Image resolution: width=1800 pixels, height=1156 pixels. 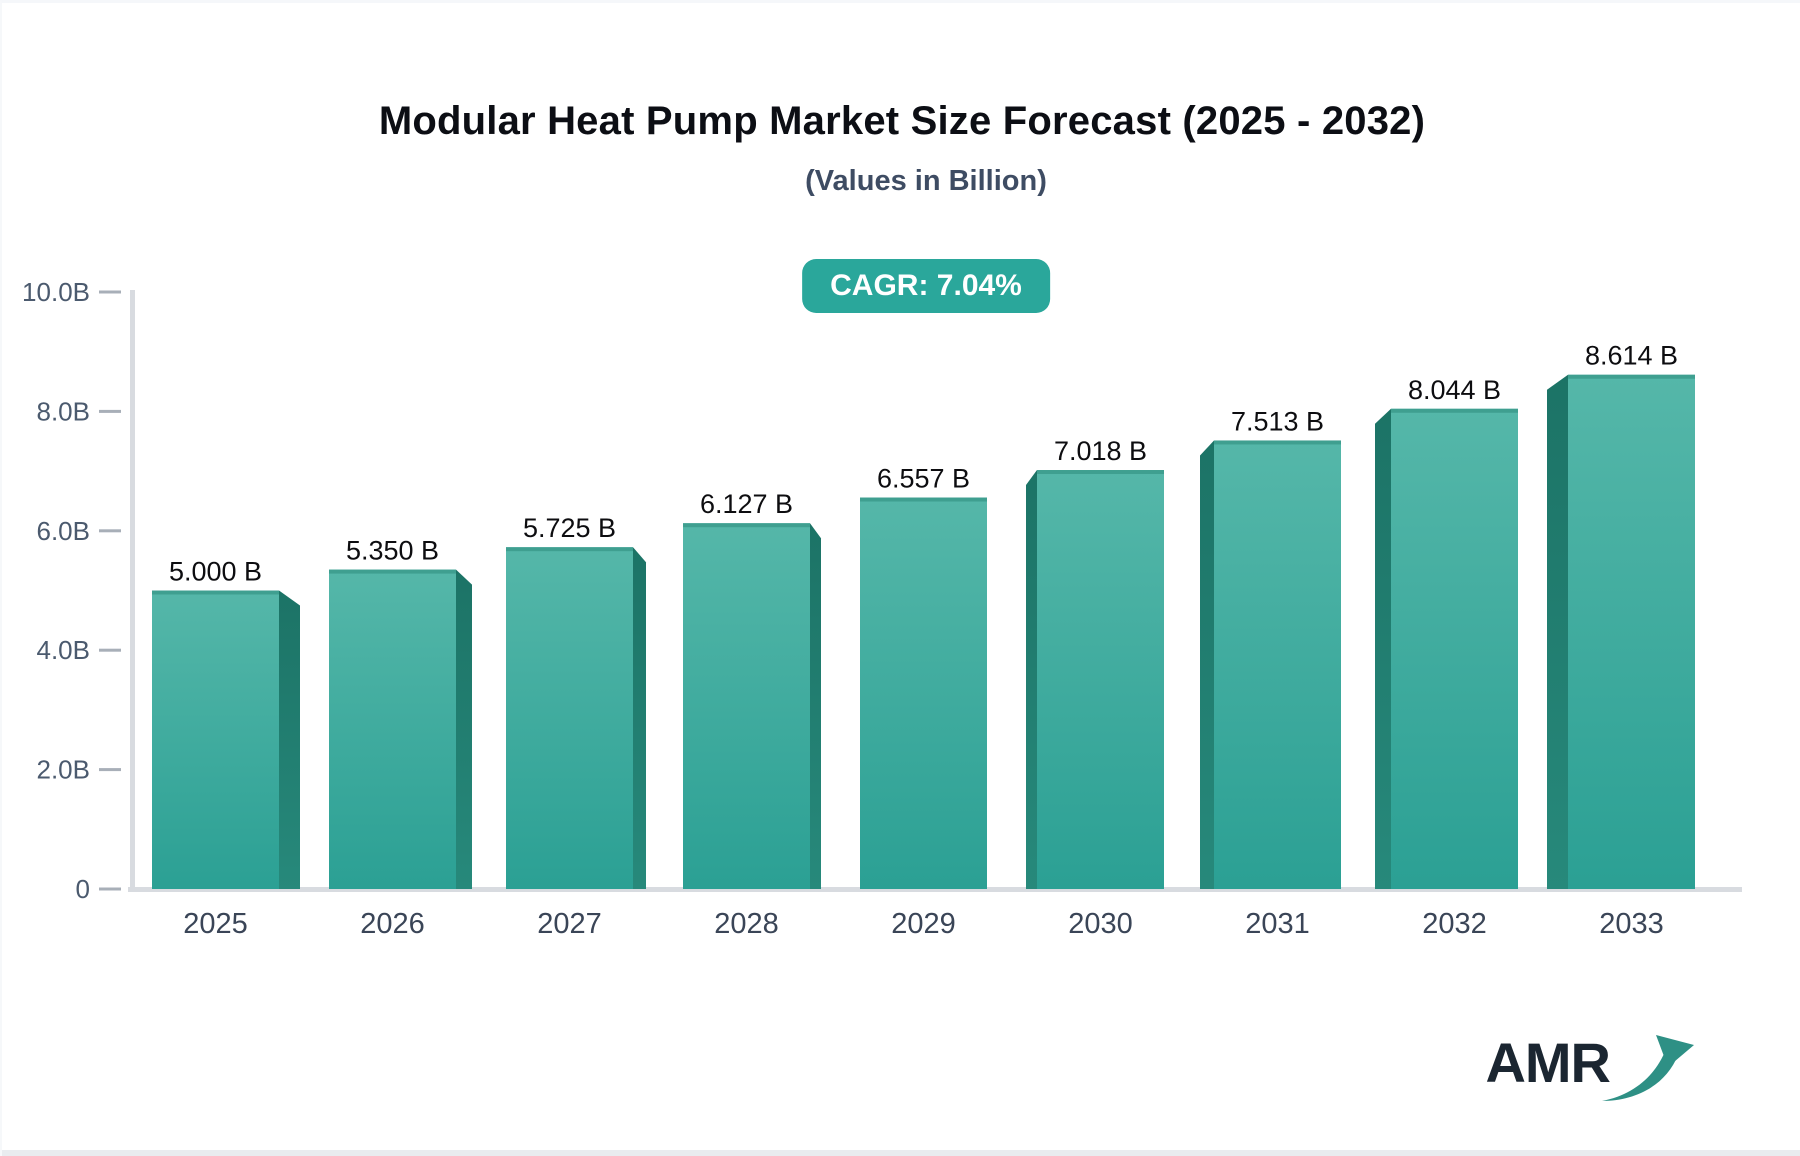 What do you see at coordinates (1277, 924) in the screenshot?
I see `x-tick-label-2031: 2031` at bounding box center [1277, 924].